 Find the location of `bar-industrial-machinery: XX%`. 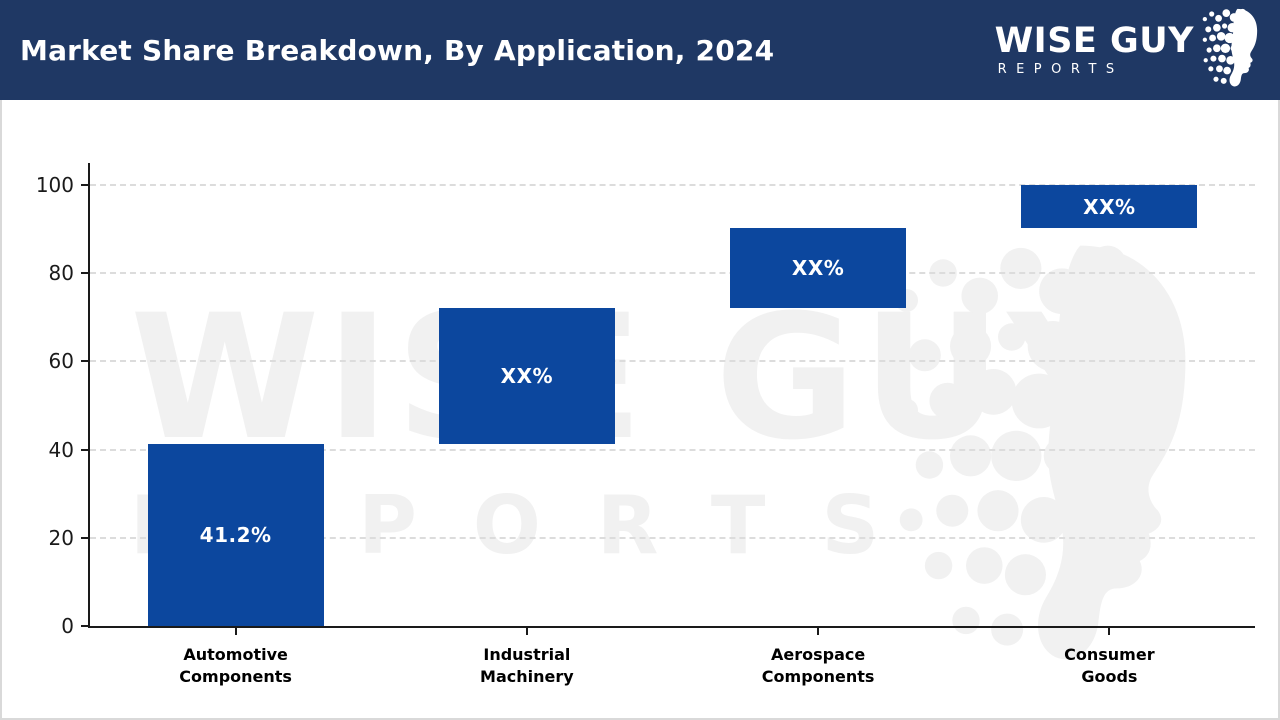

bar-industrial-machinery: XX% is located at coordinates (526, 376).